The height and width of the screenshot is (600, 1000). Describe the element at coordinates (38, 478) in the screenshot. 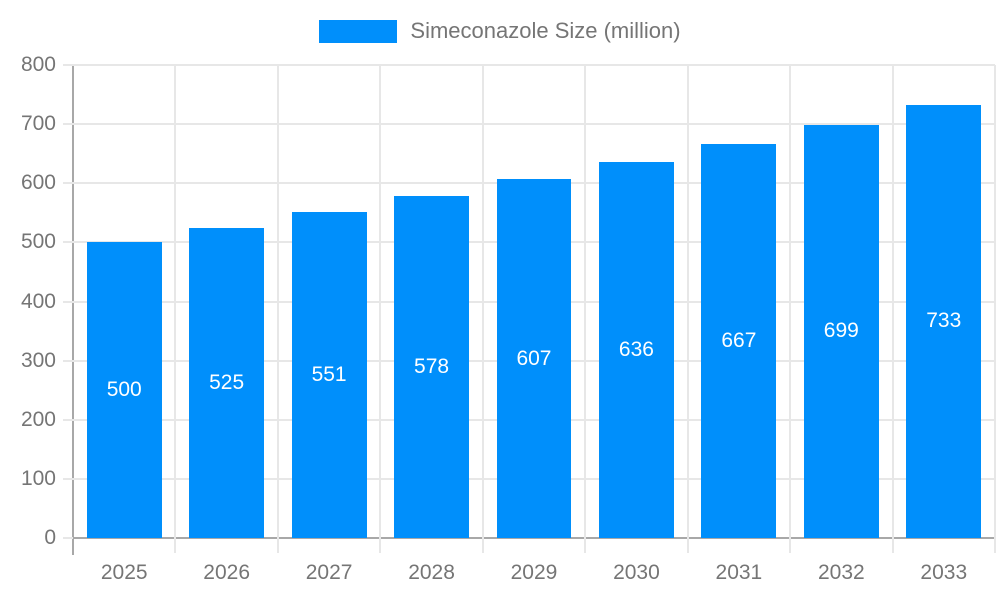

I see `y-tick-label: 100` at that location.